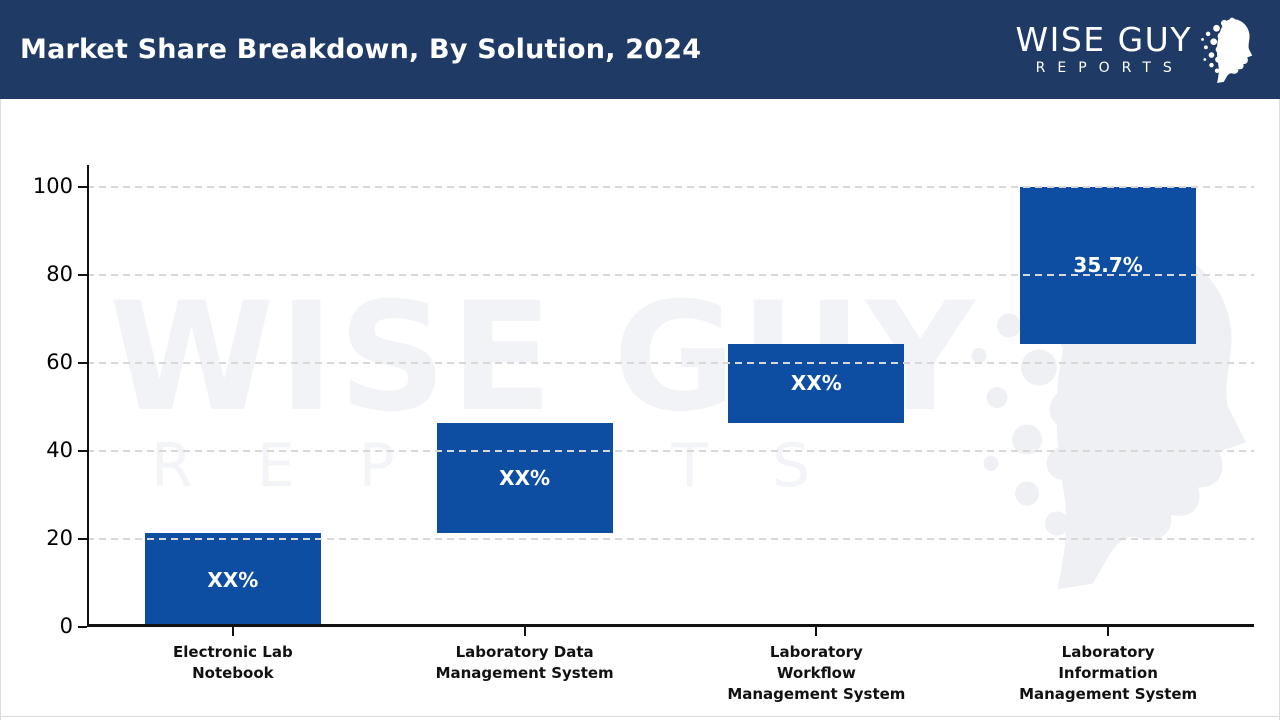  I want to click on category-label-line: Information, so click(1108, 673).